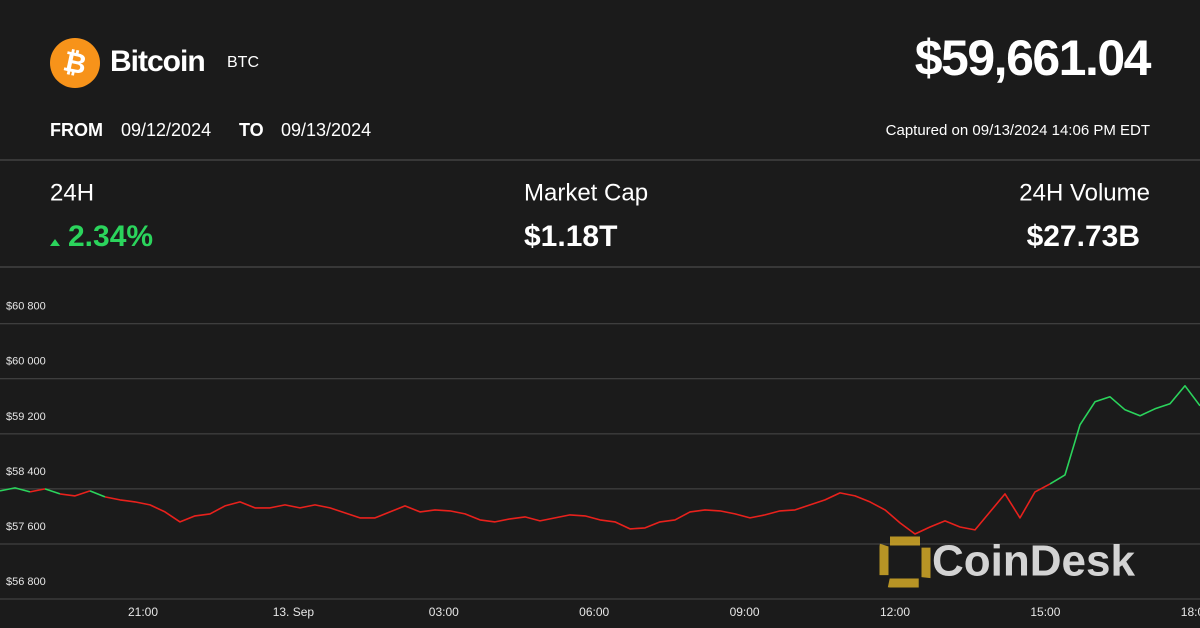 The height and width of the screenshot is (628, 1200). What do you see at coordinates (1190, 612) in the screenshot?
I see `x-tick-label: 18:00` at bounding box center [1190, 612].